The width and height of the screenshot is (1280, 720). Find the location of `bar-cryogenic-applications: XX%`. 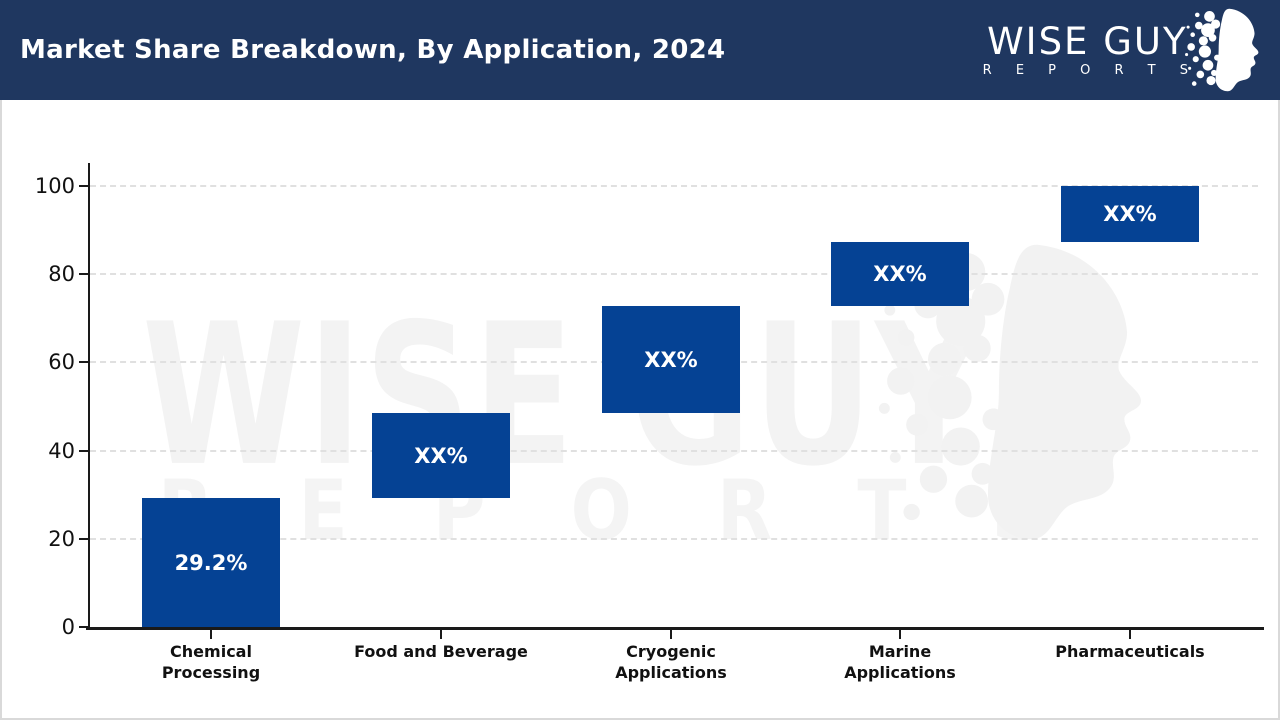

bar-cryogenic-applications: XX% is located at coordinates (671, 359).